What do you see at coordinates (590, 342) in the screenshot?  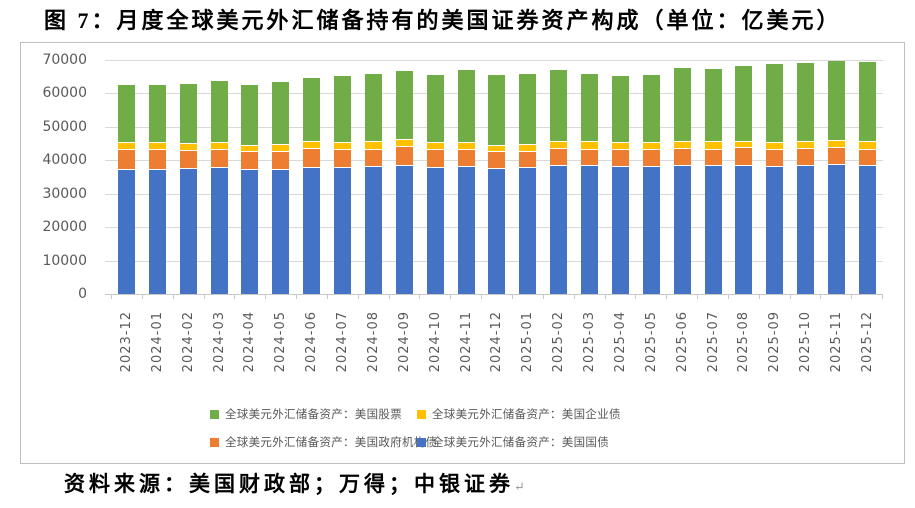 I see `x-axis-label: 2025-03` at bounding box center [590, 342].